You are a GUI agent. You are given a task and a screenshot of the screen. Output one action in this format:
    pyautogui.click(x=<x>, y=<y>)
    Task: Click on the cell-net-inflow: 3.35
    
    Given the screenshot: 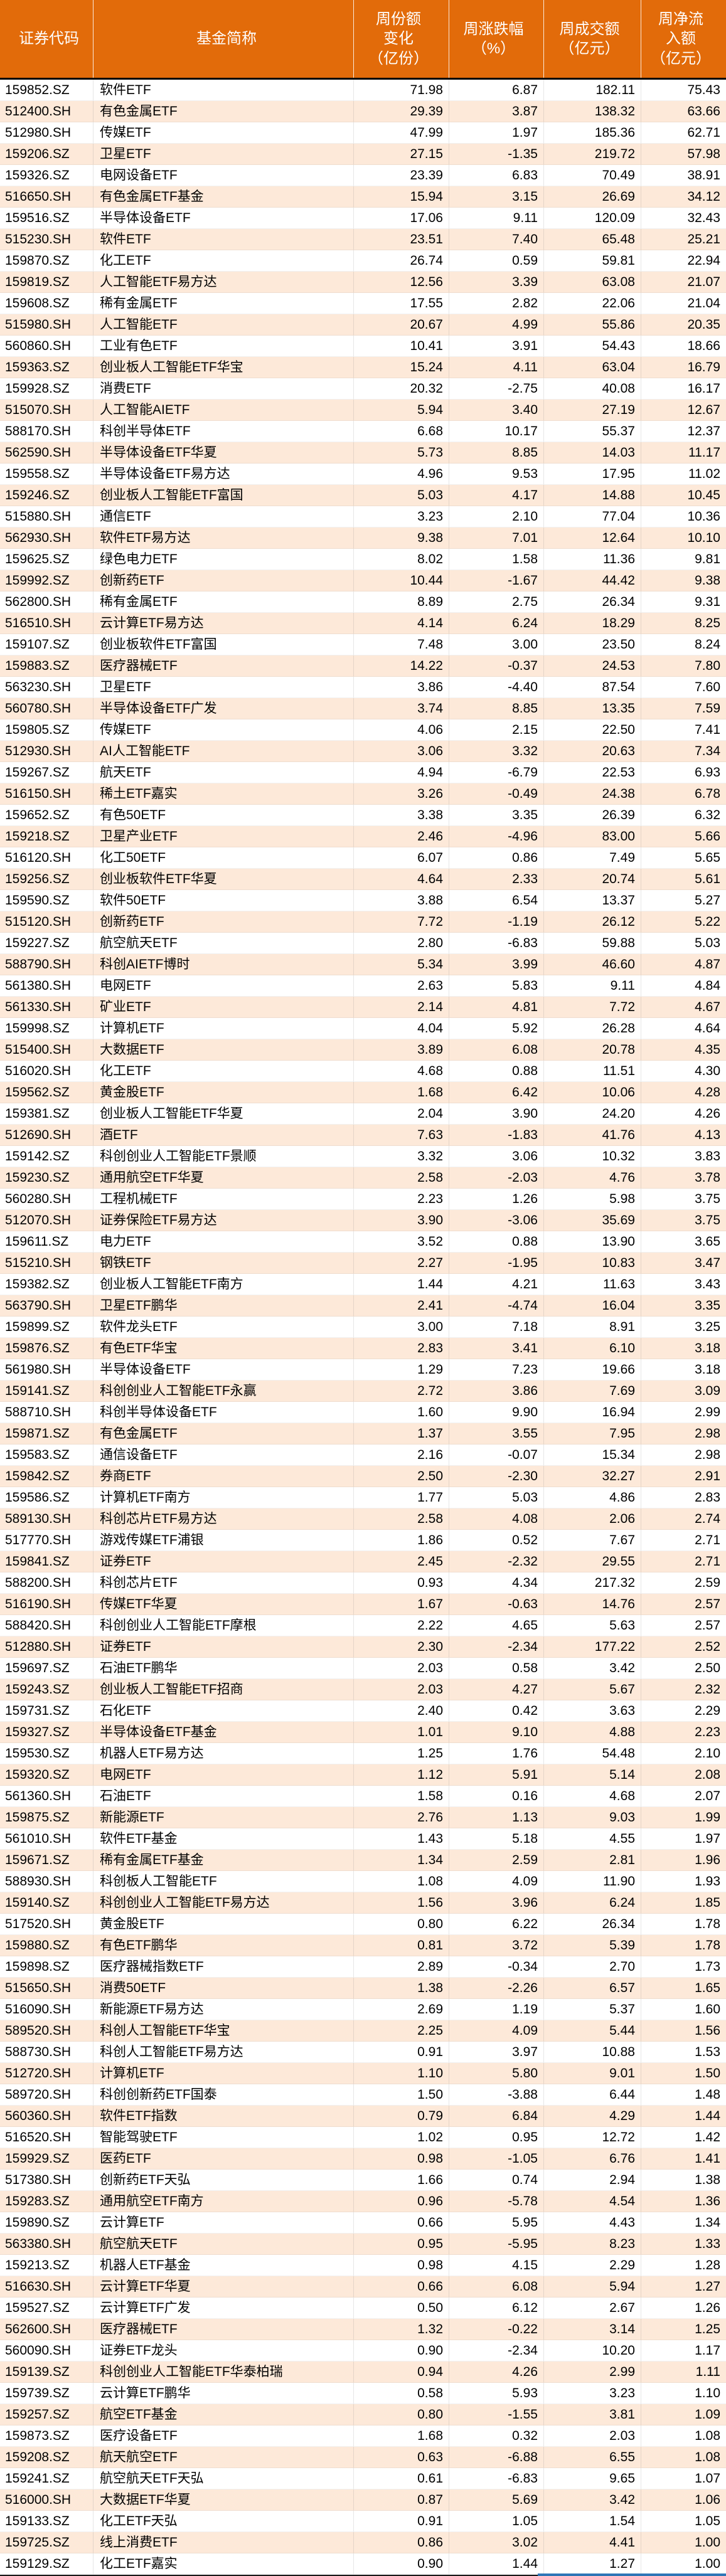 What is the action you would take?
    pyautogui.click(x=683, y=1306)
    